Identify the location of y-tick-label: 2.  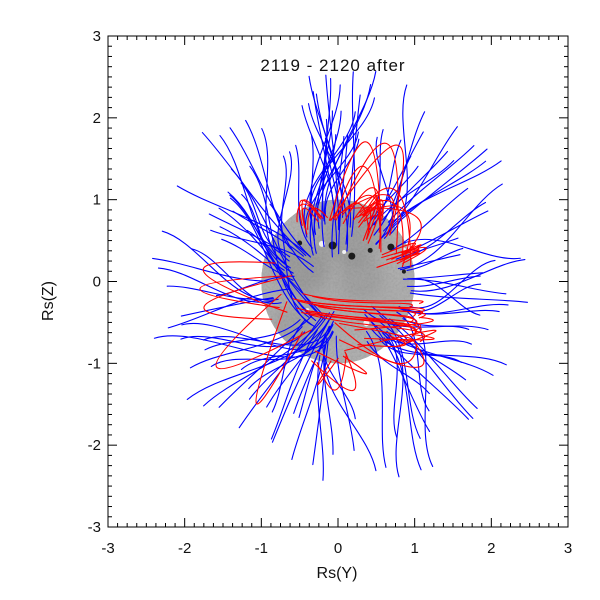
(97, 118).